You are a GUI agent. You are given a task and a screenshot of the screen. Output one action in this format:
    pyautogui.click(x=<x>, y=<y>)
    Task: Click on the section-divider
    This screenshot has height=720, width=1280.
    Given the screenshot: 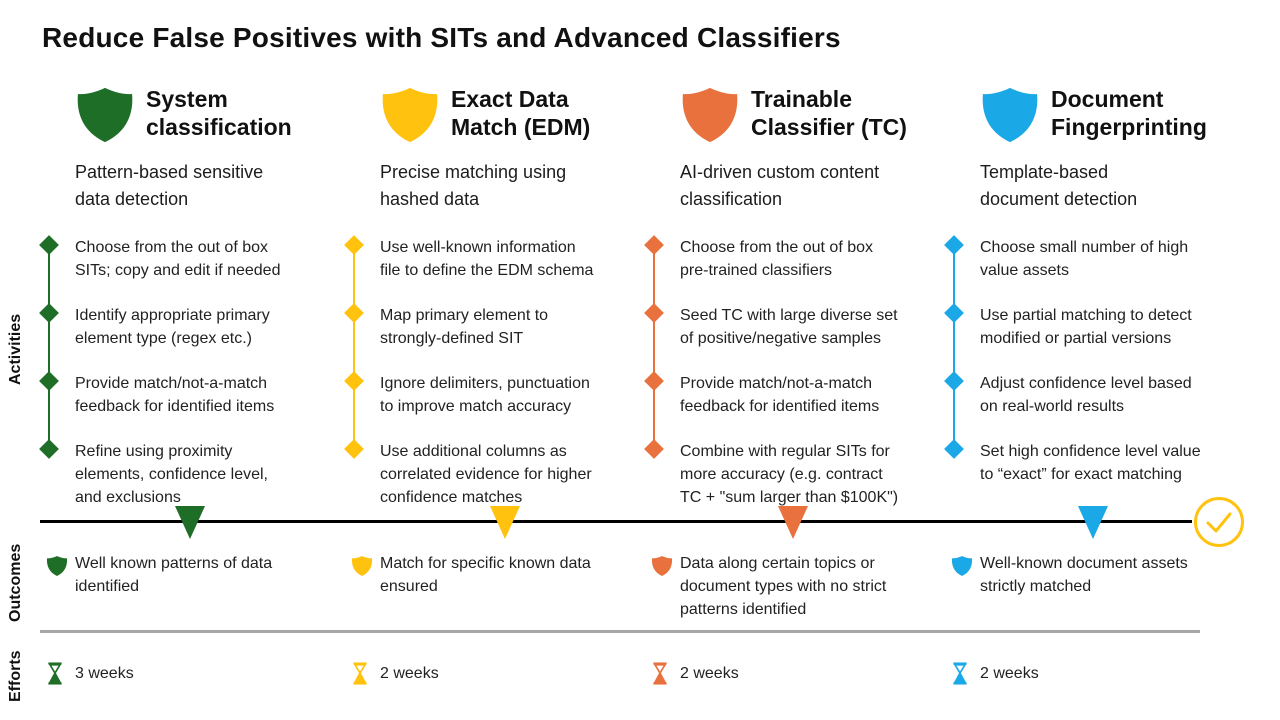 What is the action you would take?
    pyautogui.click(x=620, y=631)
    